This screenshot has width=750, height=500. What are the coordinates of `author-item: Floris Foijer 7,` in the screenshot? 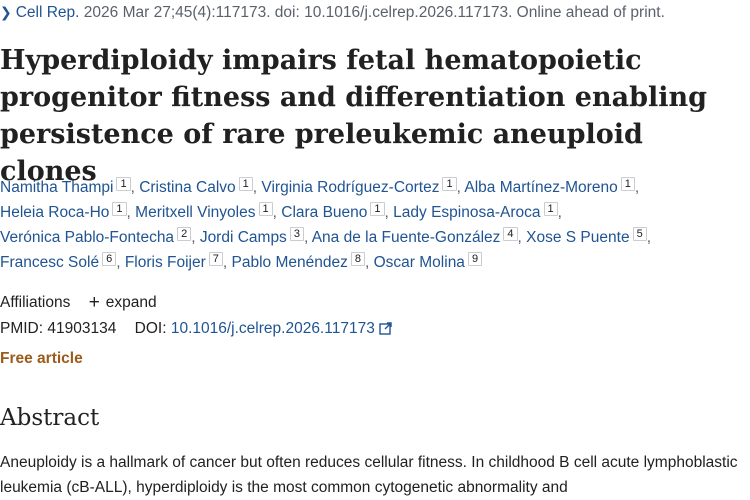 It's located at (176, 261).